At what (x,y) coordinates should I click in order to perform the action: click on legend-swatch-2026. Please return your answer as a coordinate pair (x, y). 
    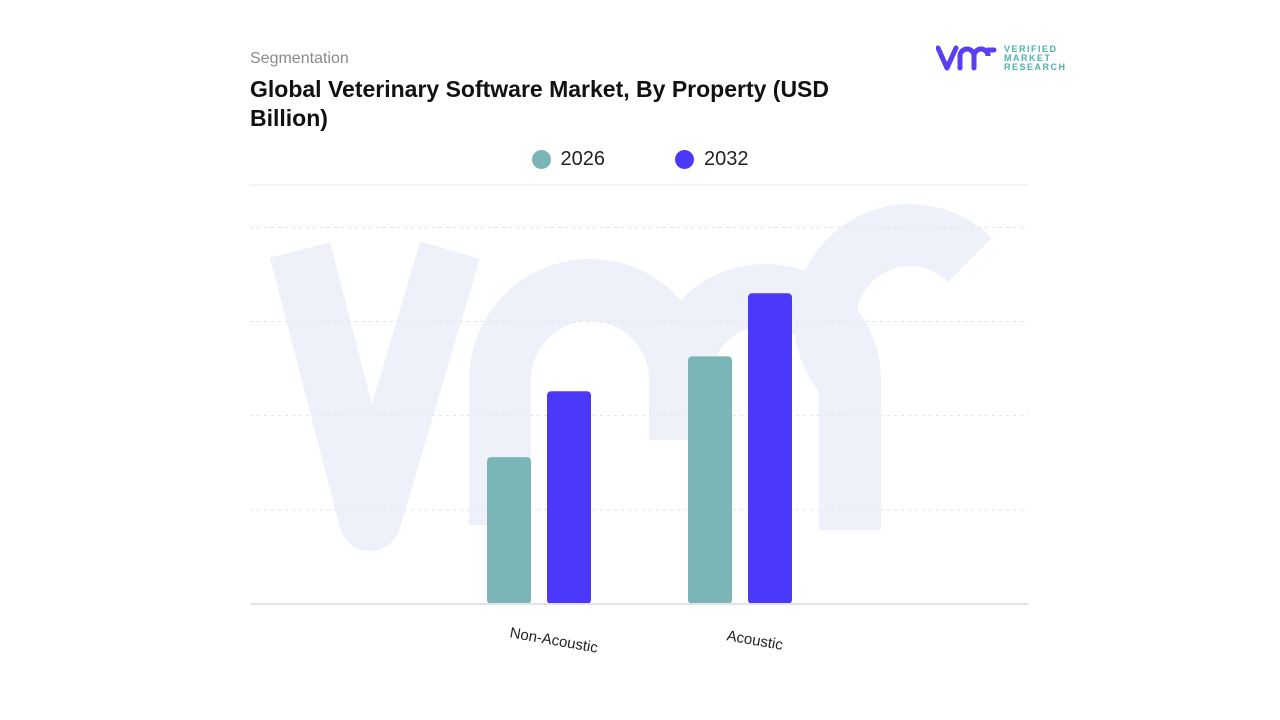
    Looking at the image, I should click on (541, 159).